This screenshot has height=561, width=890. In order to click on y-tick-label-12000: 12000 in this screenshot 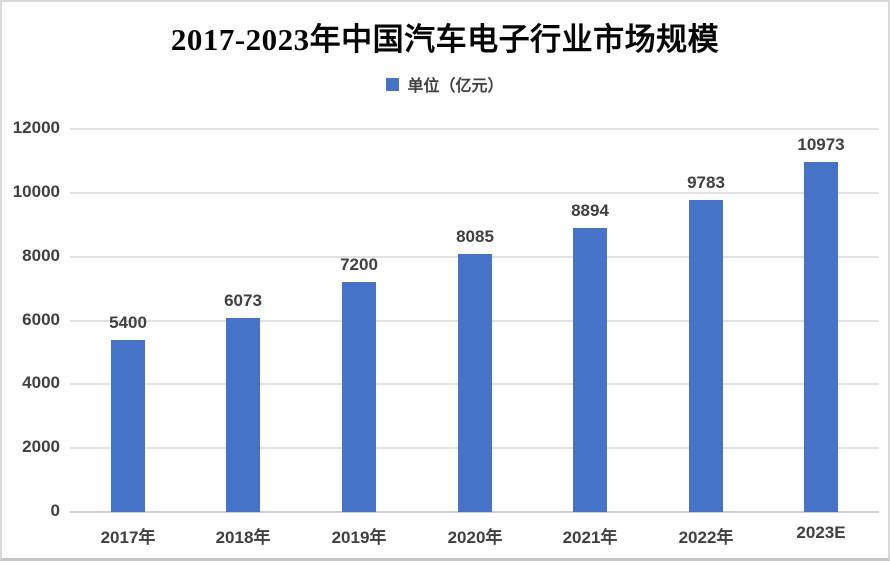, I will do `click(36, 127)`.